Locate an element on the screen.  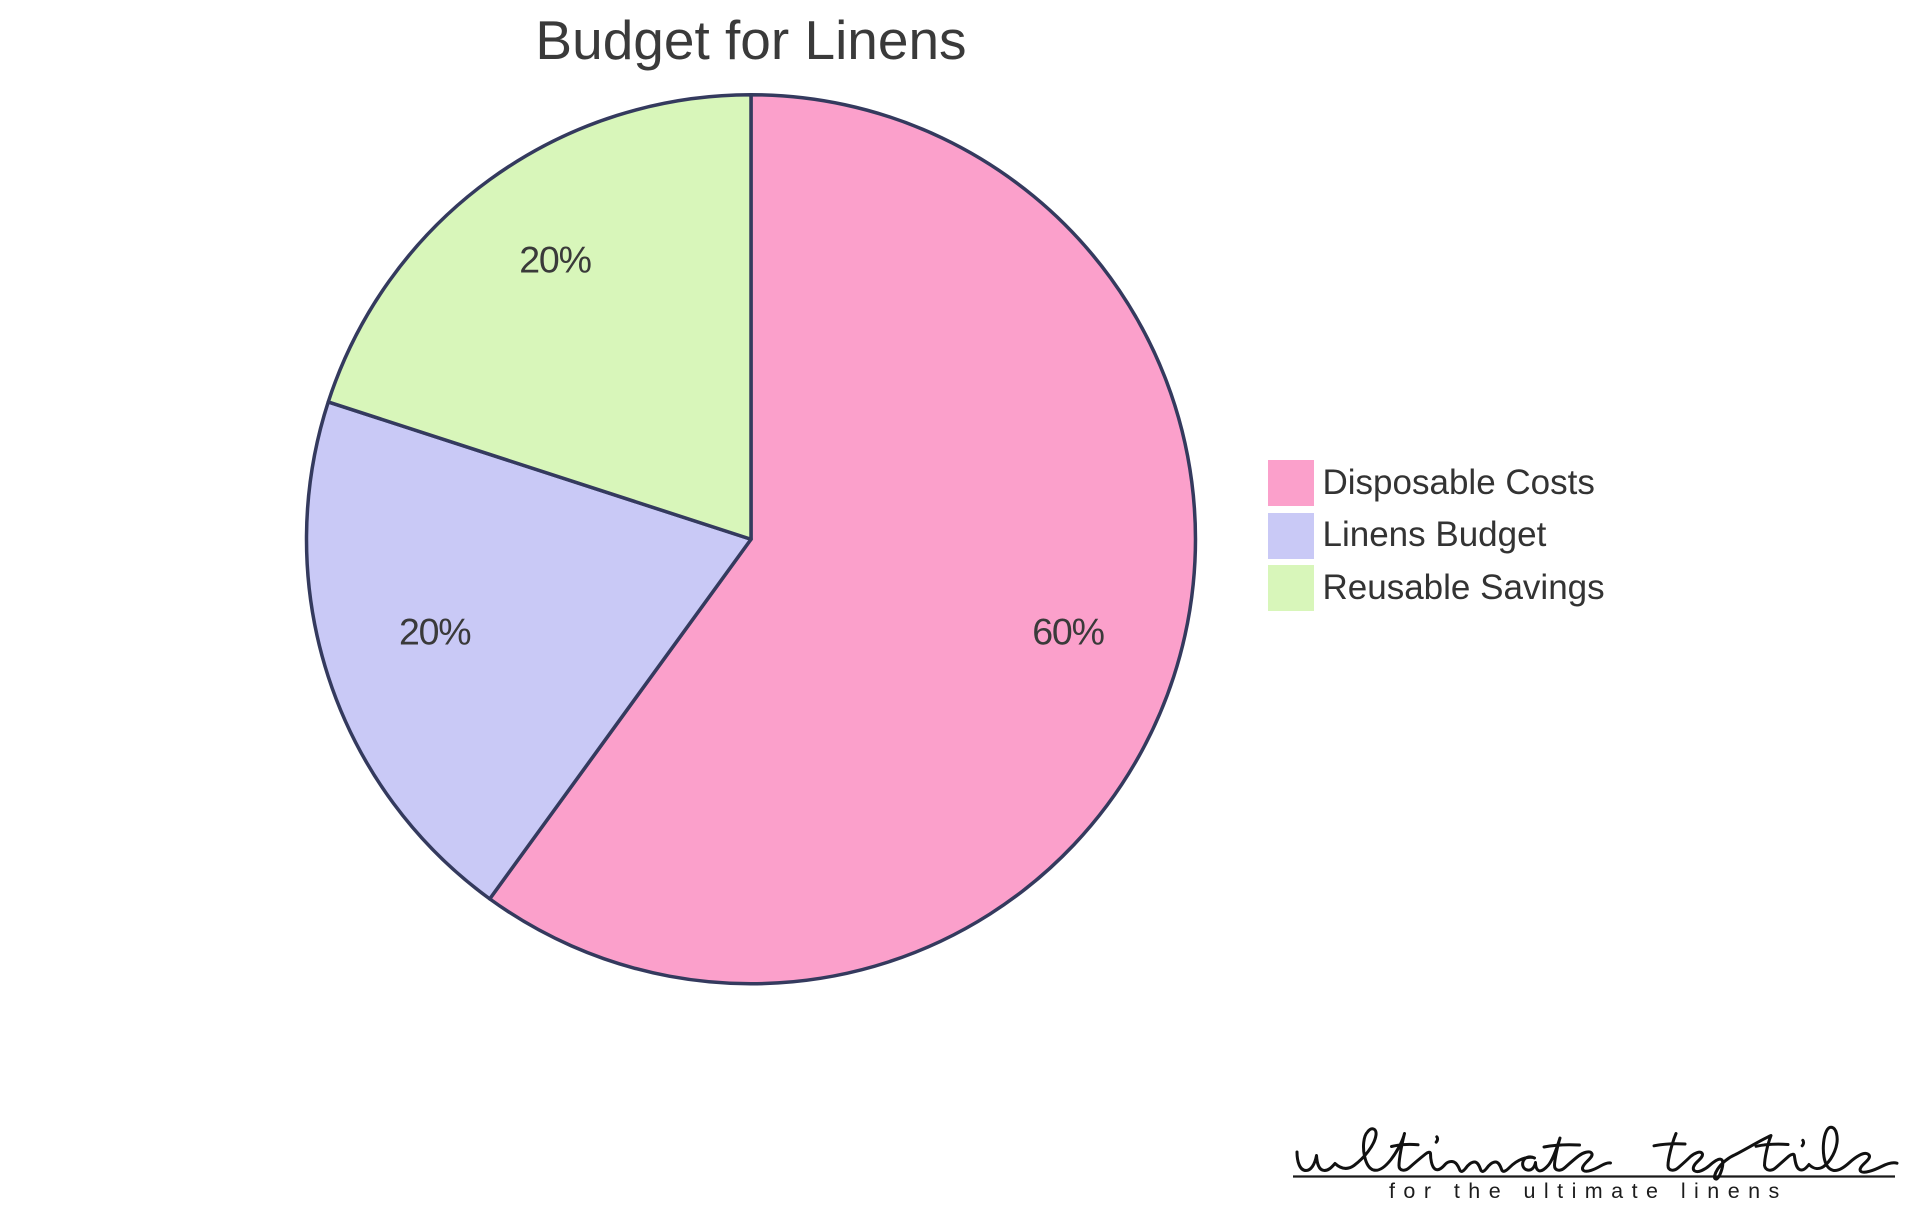
svg-text: for the ultimate linens is located at coordinates (1588, 1191).